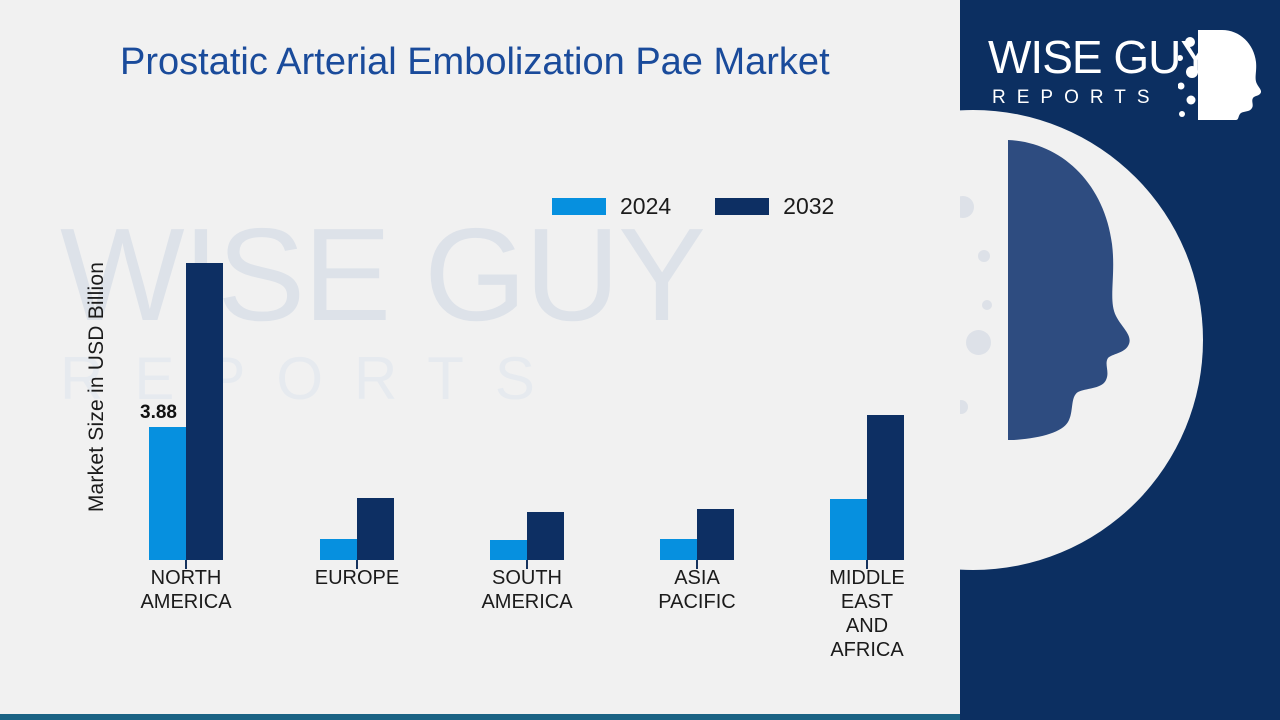 The height and width of the screenshot is (720, 1280). What do you see at coordinates (697, 602) in the screenshot?
I see `category-word: PACIFIC` at bounding box center [697, 602].